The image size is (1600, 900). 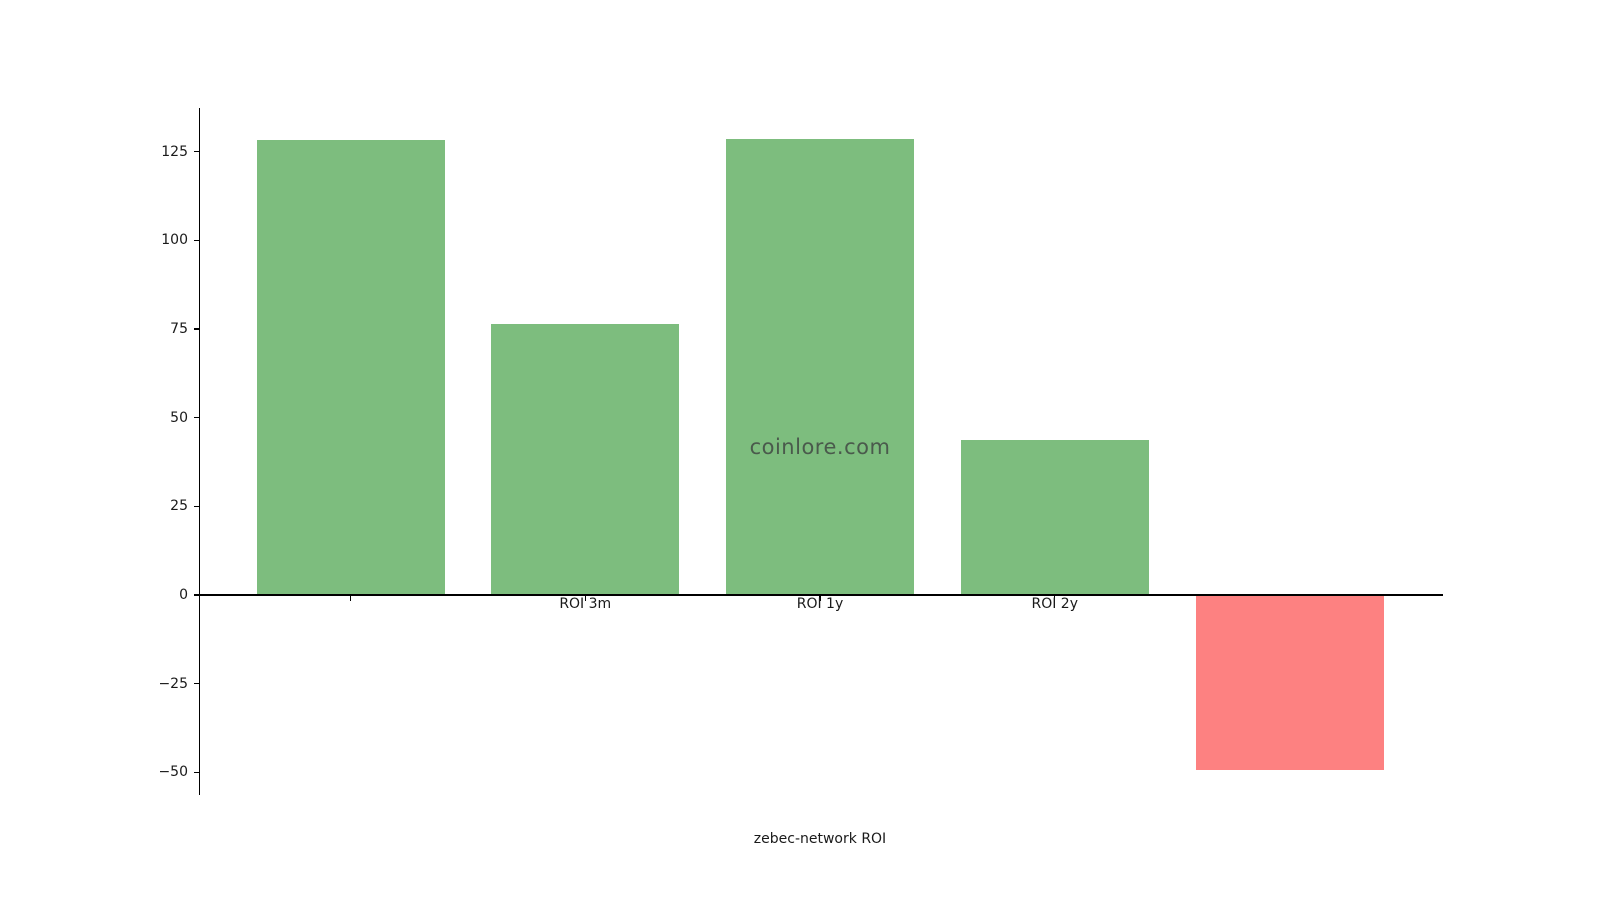 What do you see at coordinates (585, 603) in the screenshot?
I see `x-tick-label: ROI 3m` at bounding box center [585, 603].